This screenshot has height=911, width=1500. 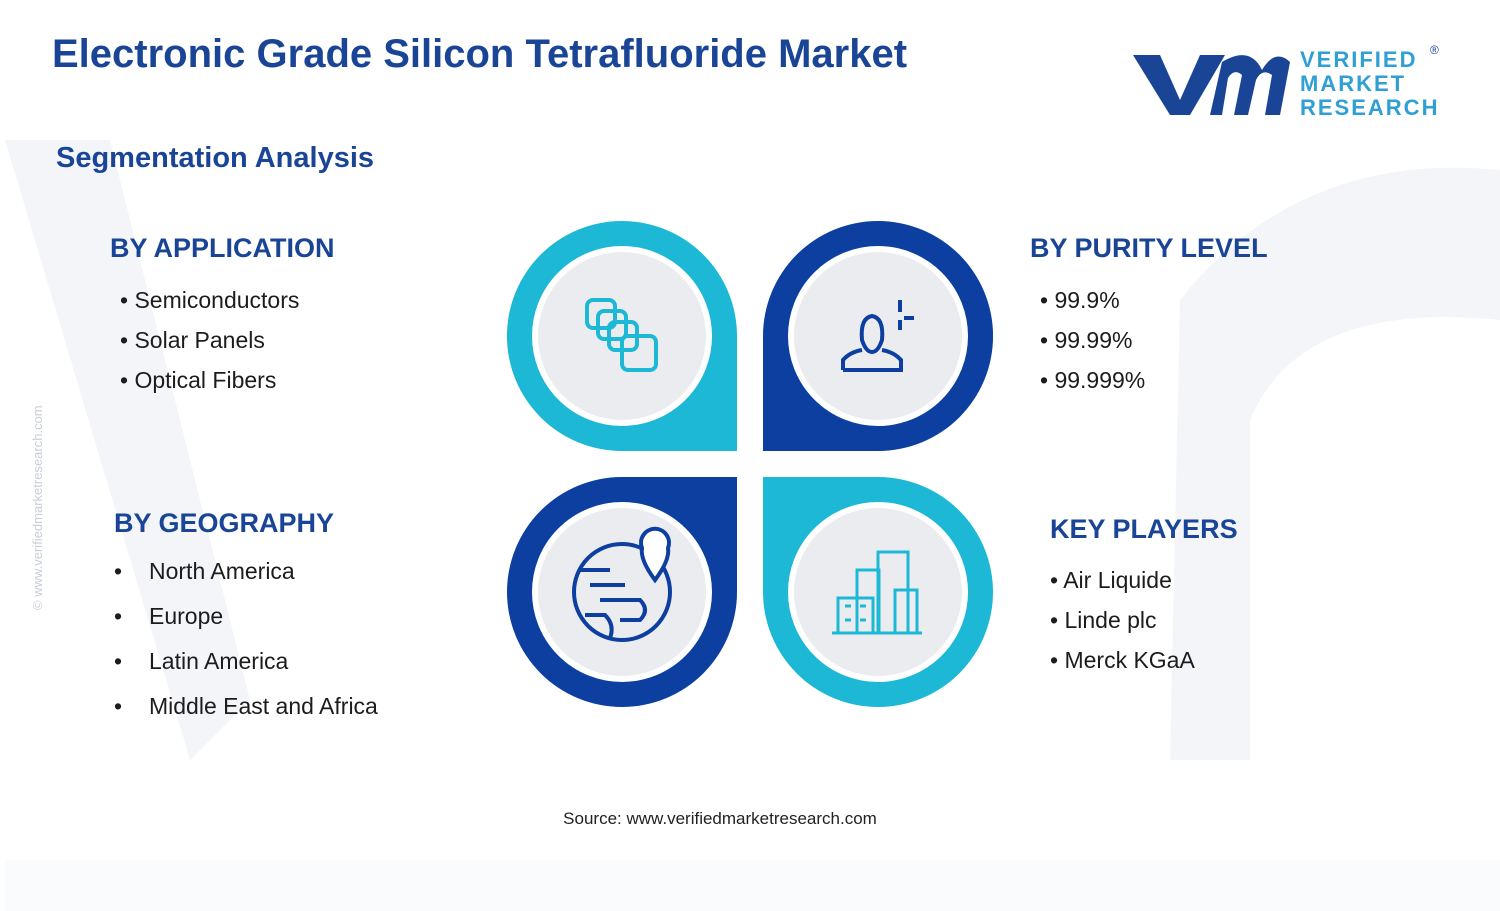 I want to click on logo-text: MARKET, so click(x=1353, y=83).